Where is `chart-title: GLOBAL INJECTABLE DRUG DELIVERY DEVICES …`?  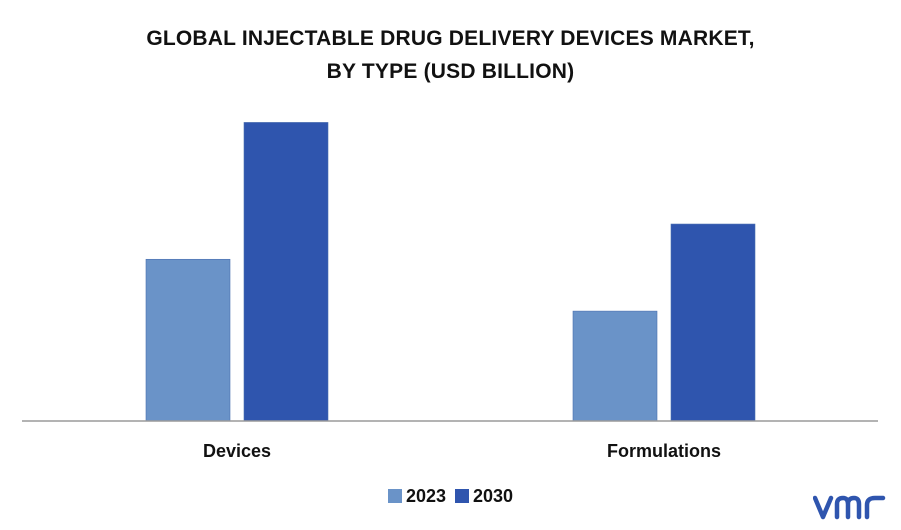
chart-title: GLOBAL INJECTABLE DRUG DELIVERY DEVICES … is located at coordinates (450, 55).